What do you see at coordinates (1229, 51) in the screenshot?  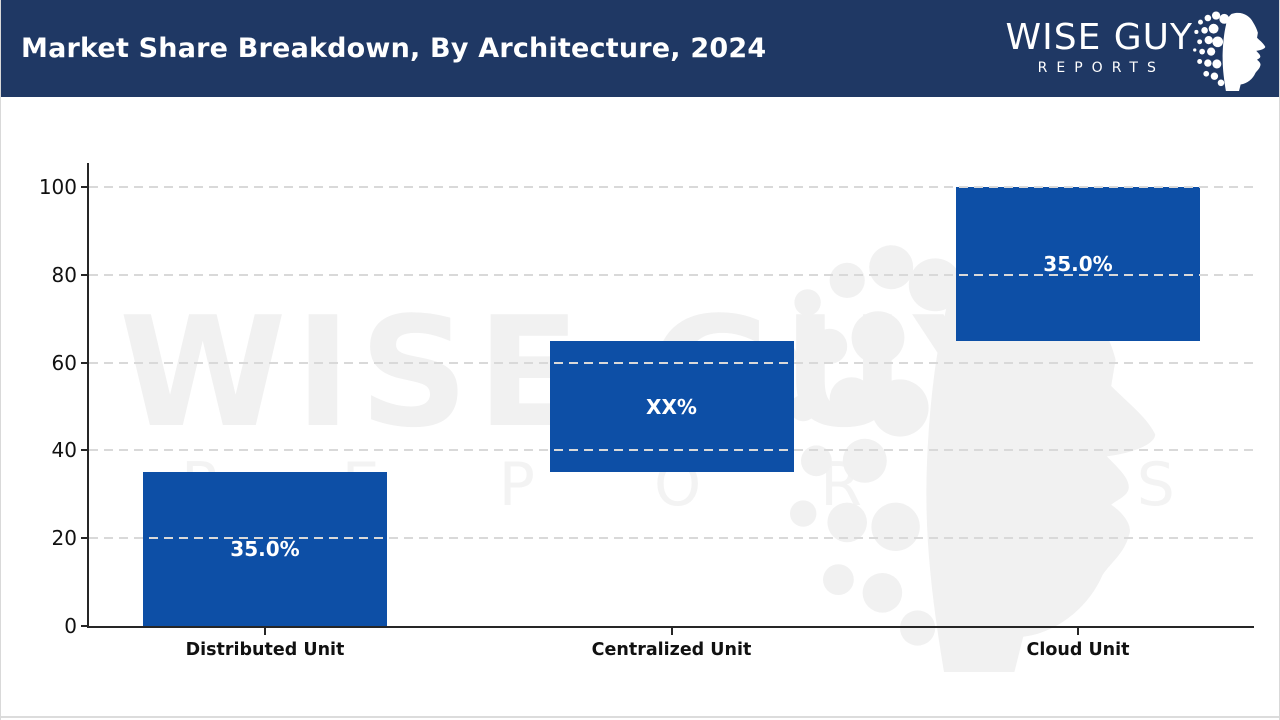 I see `head-profile-icon` at bounding box center [1229, 51].